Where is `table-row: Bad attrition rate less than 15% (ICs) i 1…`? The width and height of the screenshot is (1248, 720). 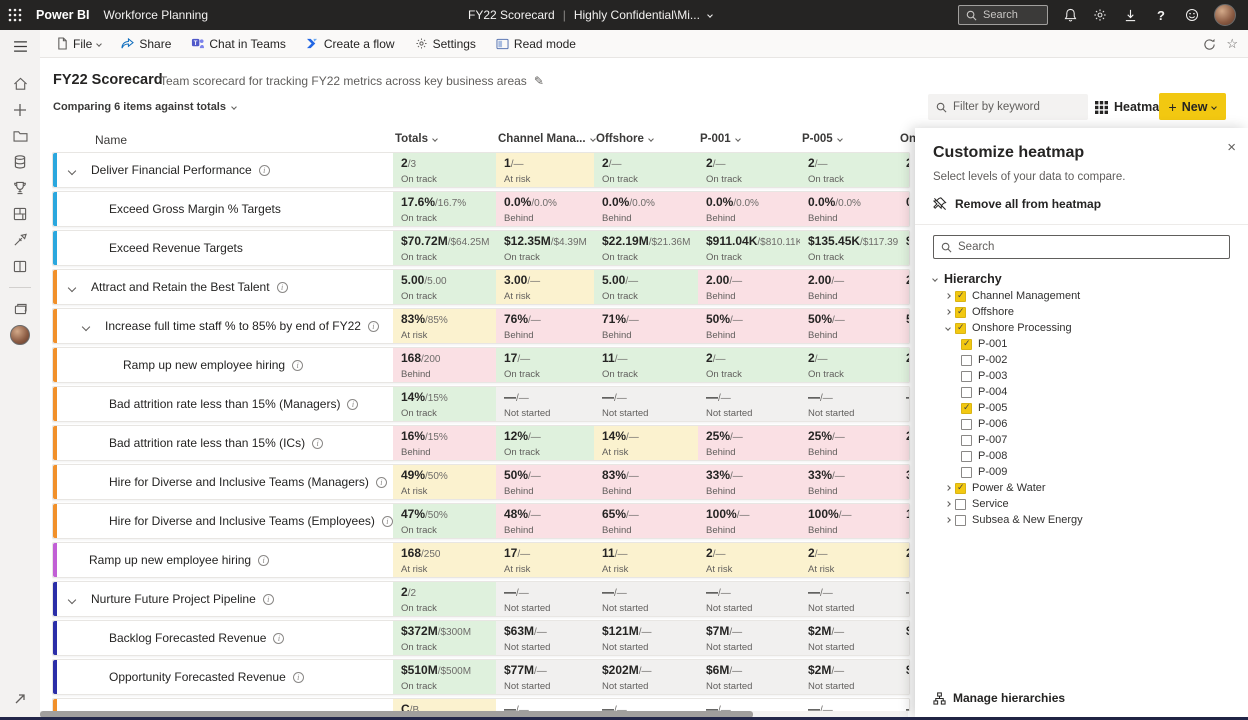
table-row: Bad attrition rate less than 15% (ICs) i 1… is located at coordinates (481, 443).